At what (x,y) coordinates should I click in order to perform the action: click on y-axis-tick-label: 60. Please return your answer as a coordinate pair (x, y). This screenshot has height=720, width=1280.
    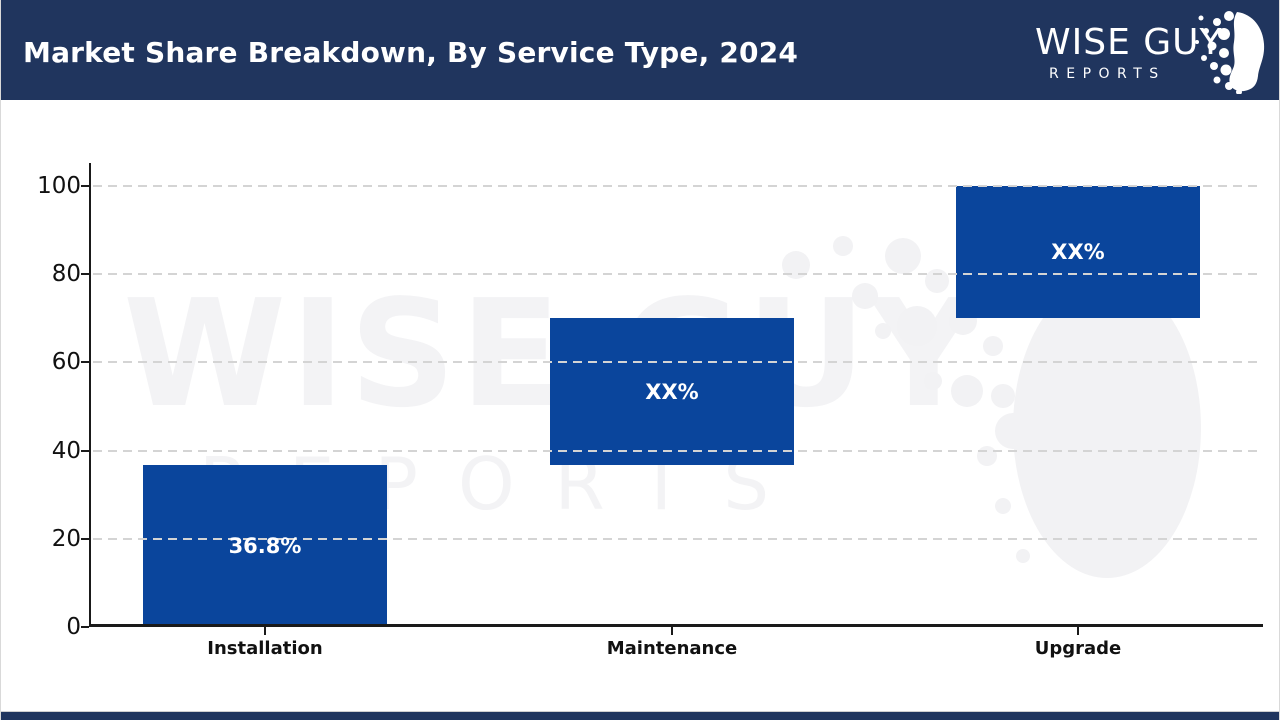
    Looking at the image, I should click on (66, 362).